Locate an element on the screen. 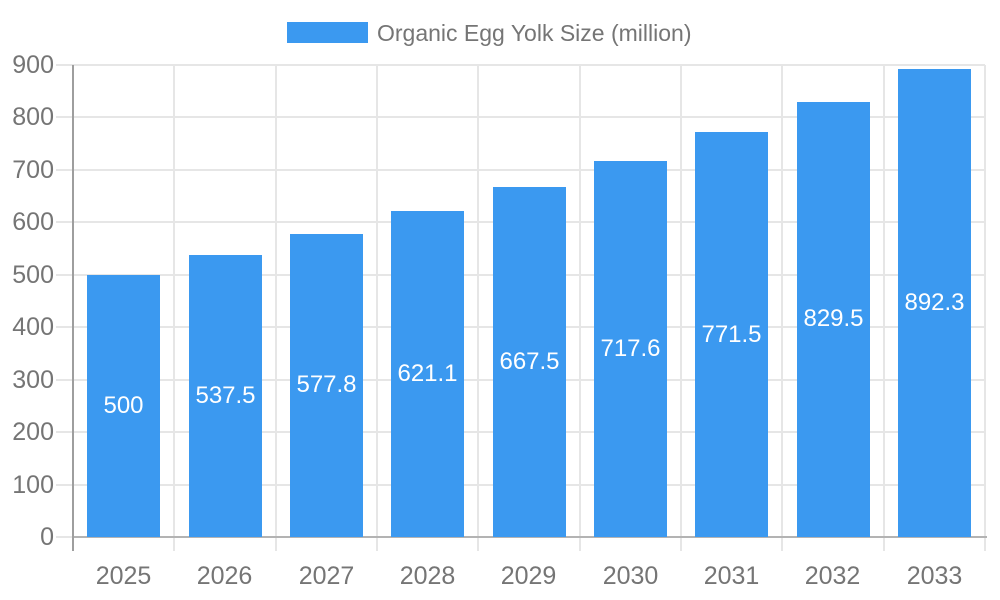 The image size is (1000, 600). bar-value-label: 667.5 is located at coordinates (529, 361).